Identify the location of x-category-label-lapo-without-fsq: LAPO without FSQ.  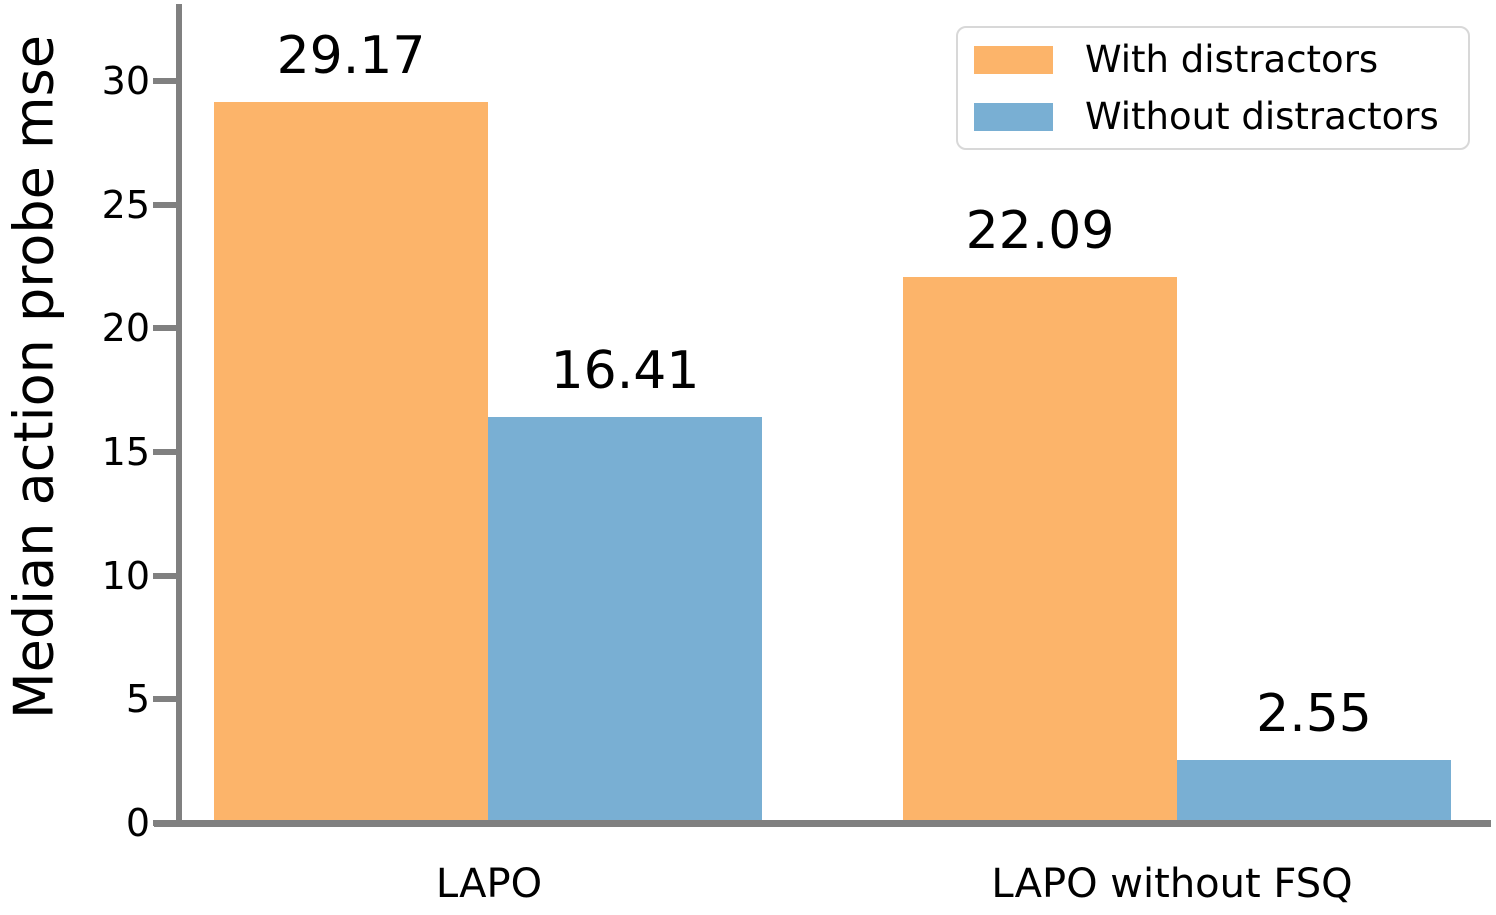
(1172, 884).